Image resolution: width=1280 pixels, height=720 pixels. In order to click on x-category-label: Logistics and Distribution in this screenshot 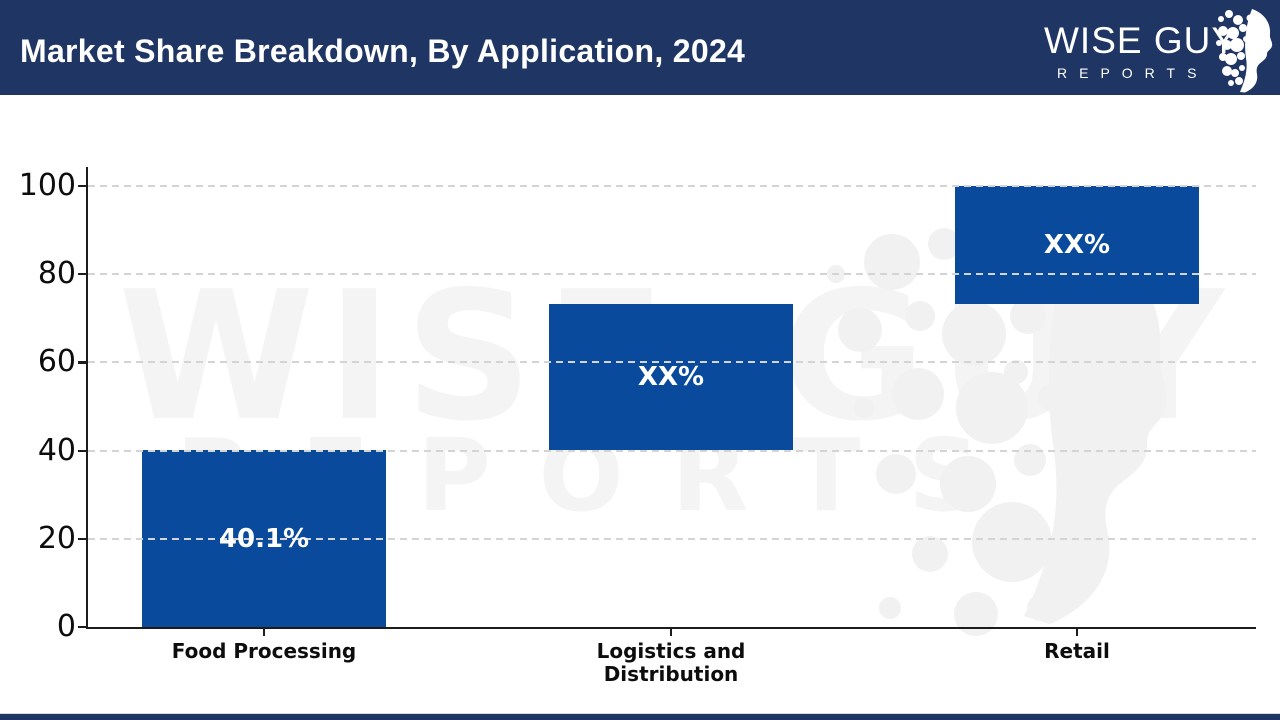, I will do `click(671, 663)`.